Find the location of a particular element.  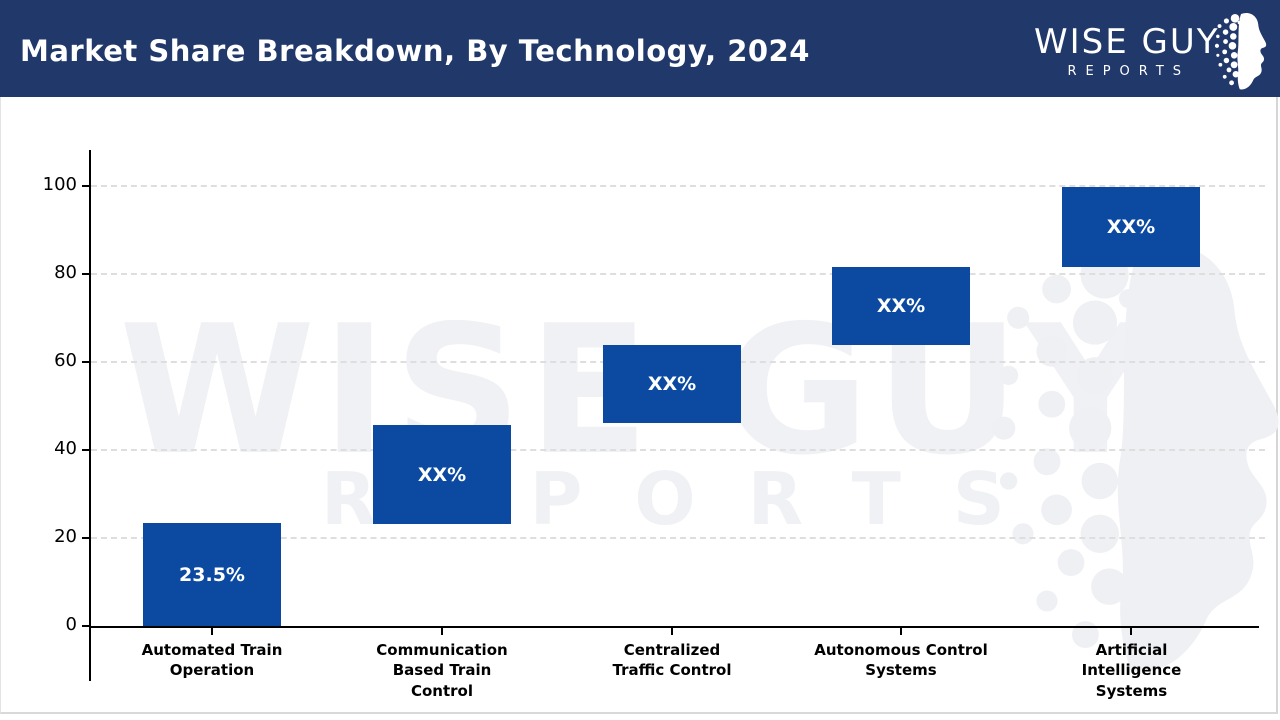

brand-logo-text: WISE GUY REPORTS is located at coordinates (1127, 50).